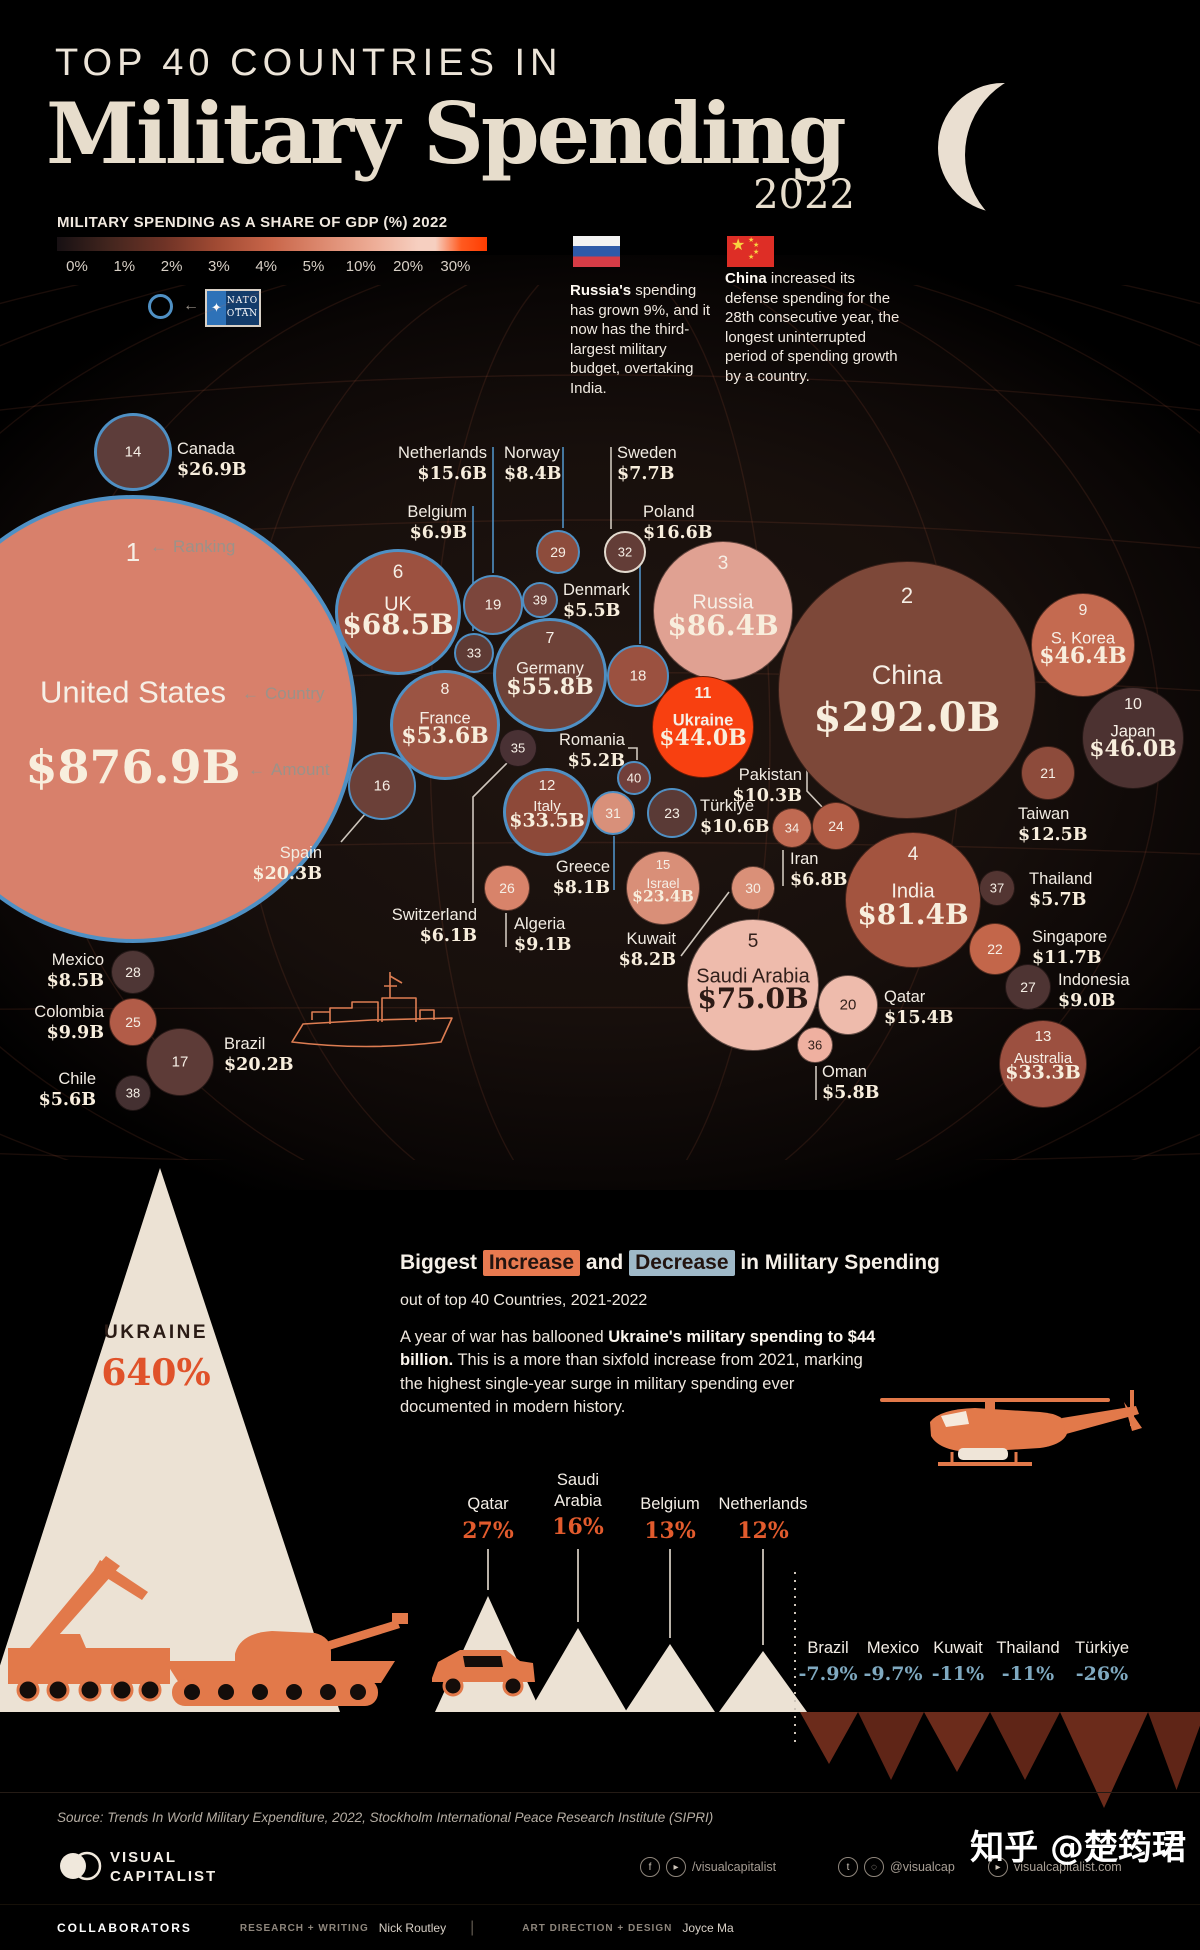 The height and width of the screenshot is (1950, 1200). I want to click on increase-decrease-subheading: out of top 40 Countries, 2021-2022, so click(524, 1300).